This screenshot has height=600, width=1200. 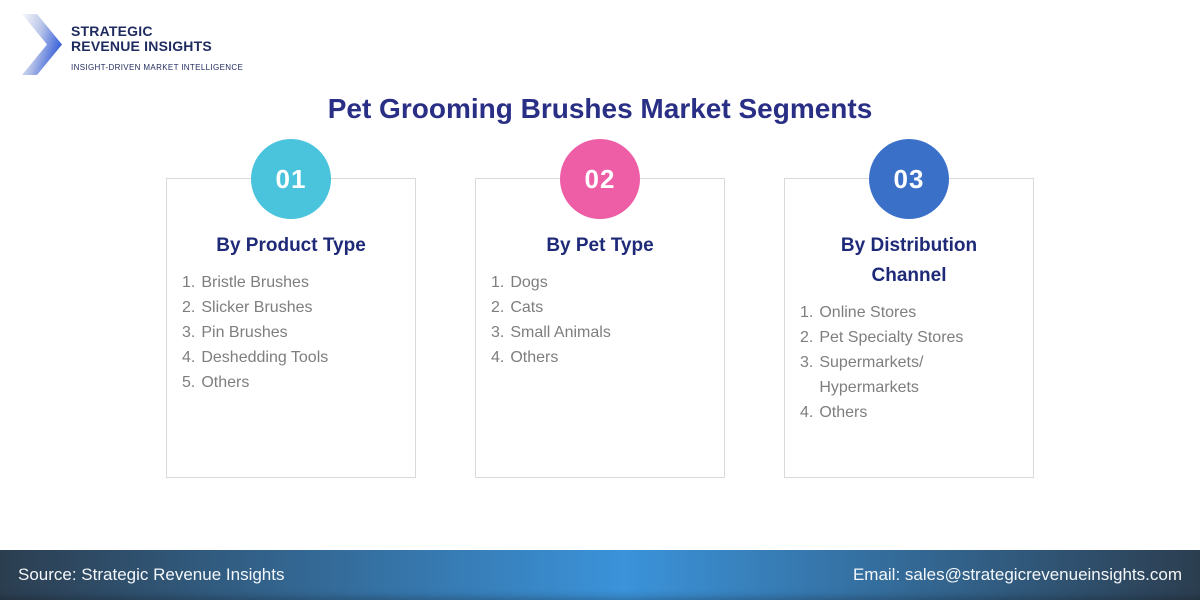 What do you see at coordinates (257, 307) in the screenshot?
I see `item-text: Slicker Brushes` at bounding box center [257, 307].